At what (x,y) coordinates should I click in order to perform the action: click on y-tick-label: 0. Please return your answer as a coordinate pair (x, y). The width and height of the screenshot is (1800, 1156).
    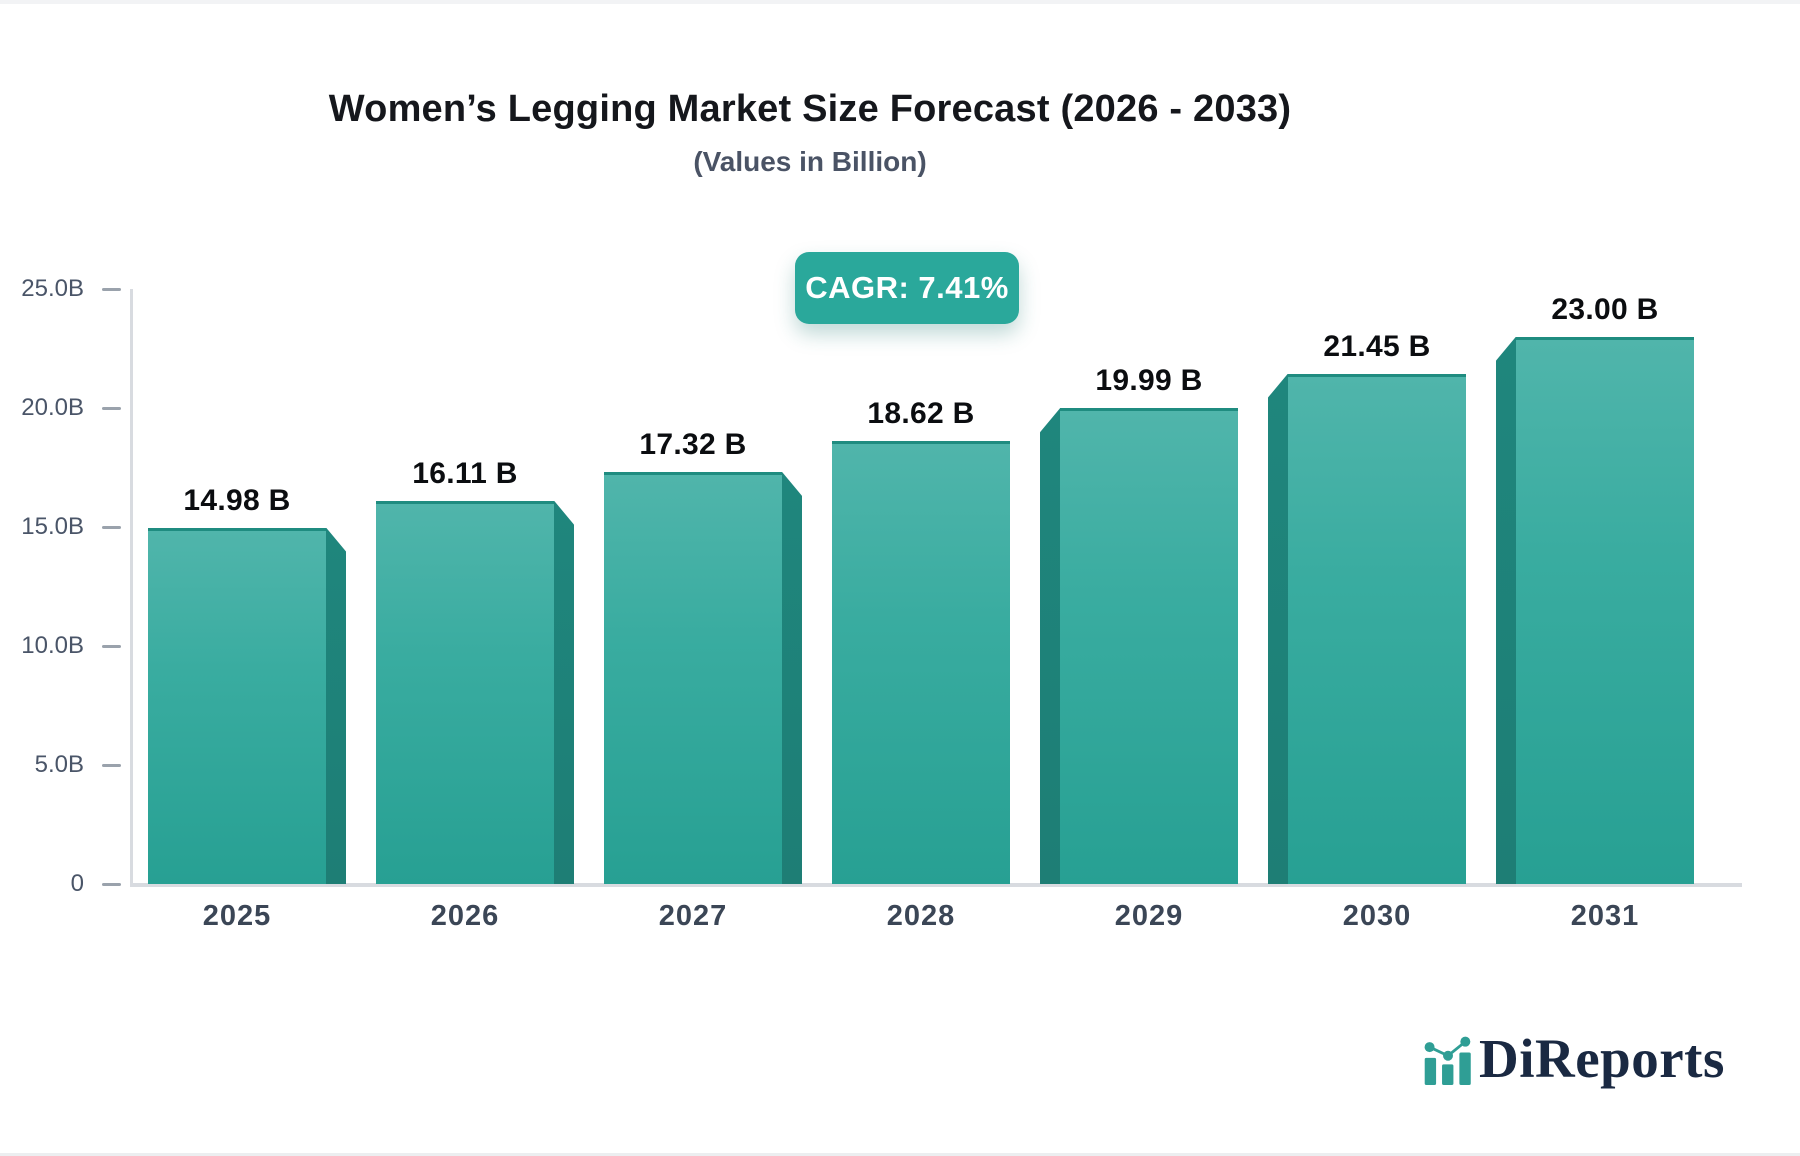
    Looking at the image, I should click on (77, 883).